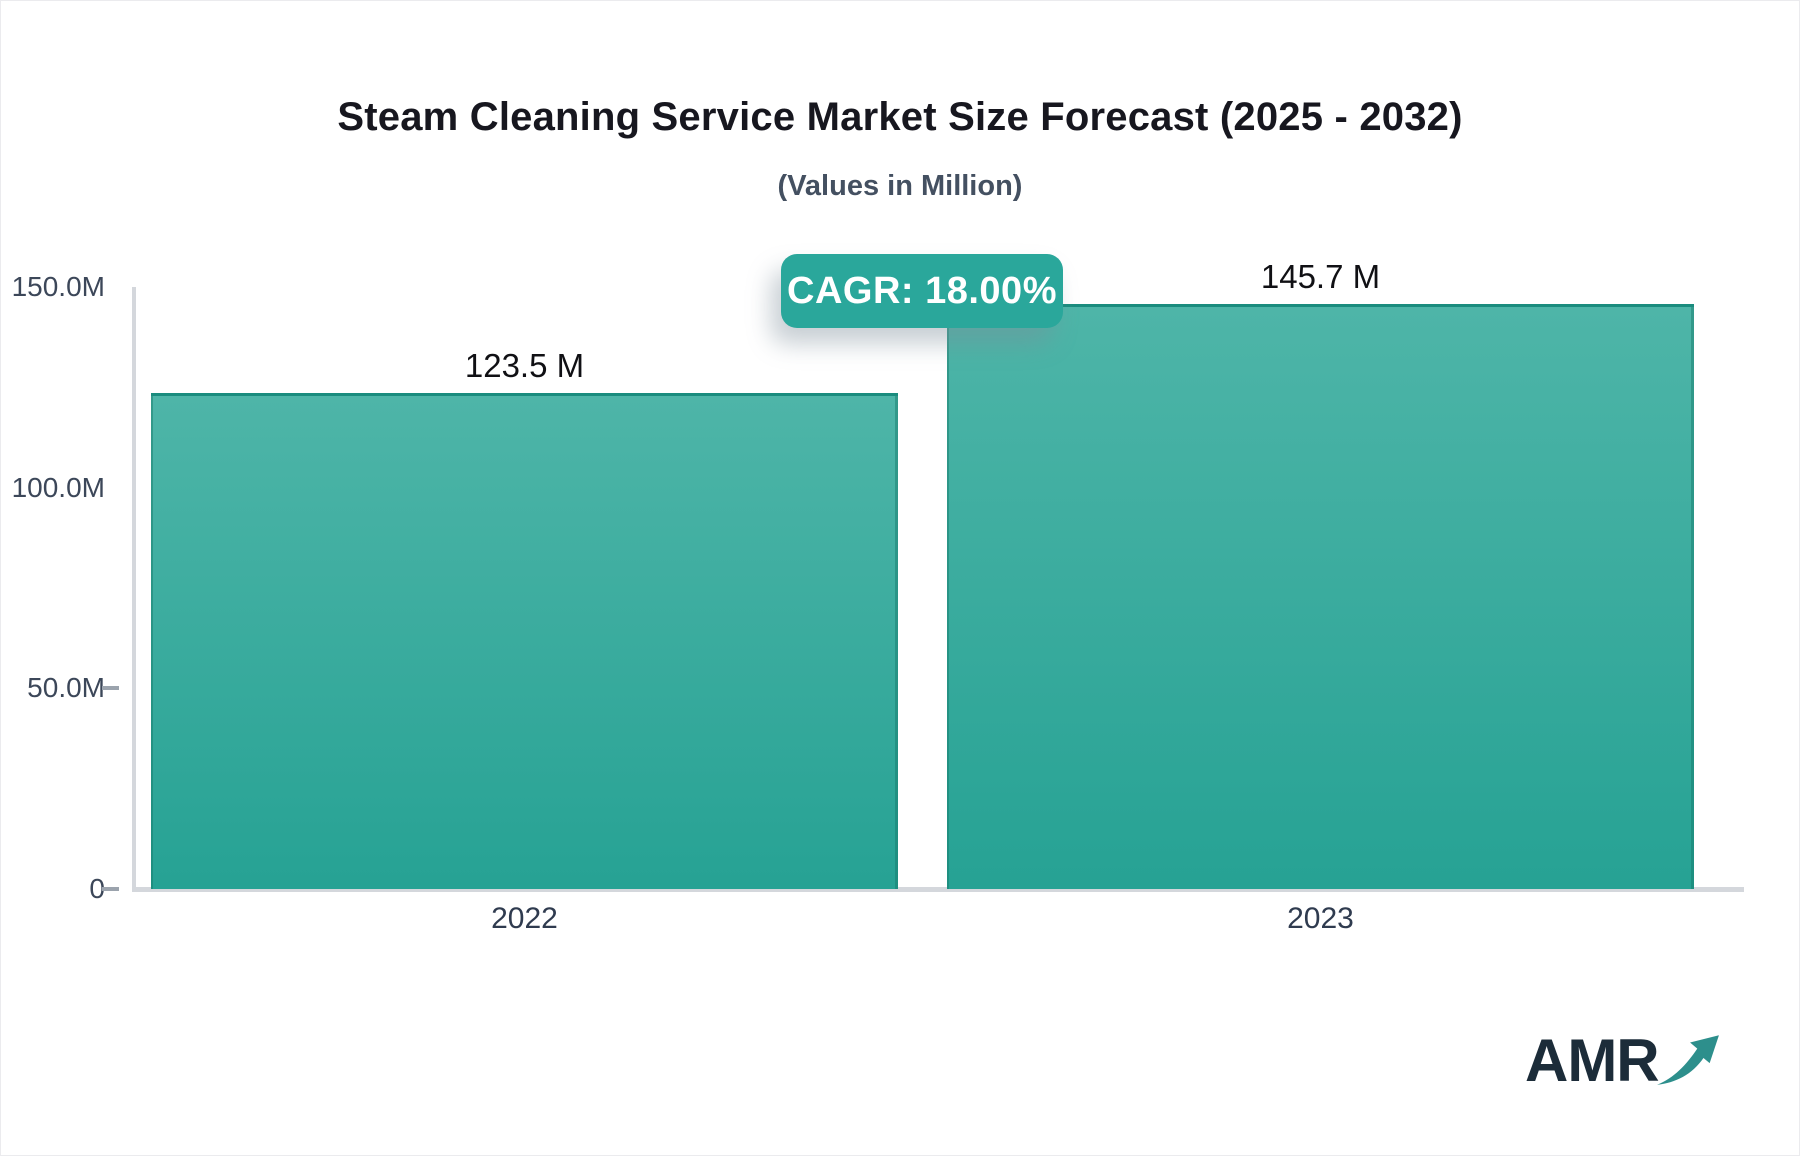 This screenshot has width=1800, height=1156. I want to click on x-axis-label-2022: 2022, so click(524, 918).